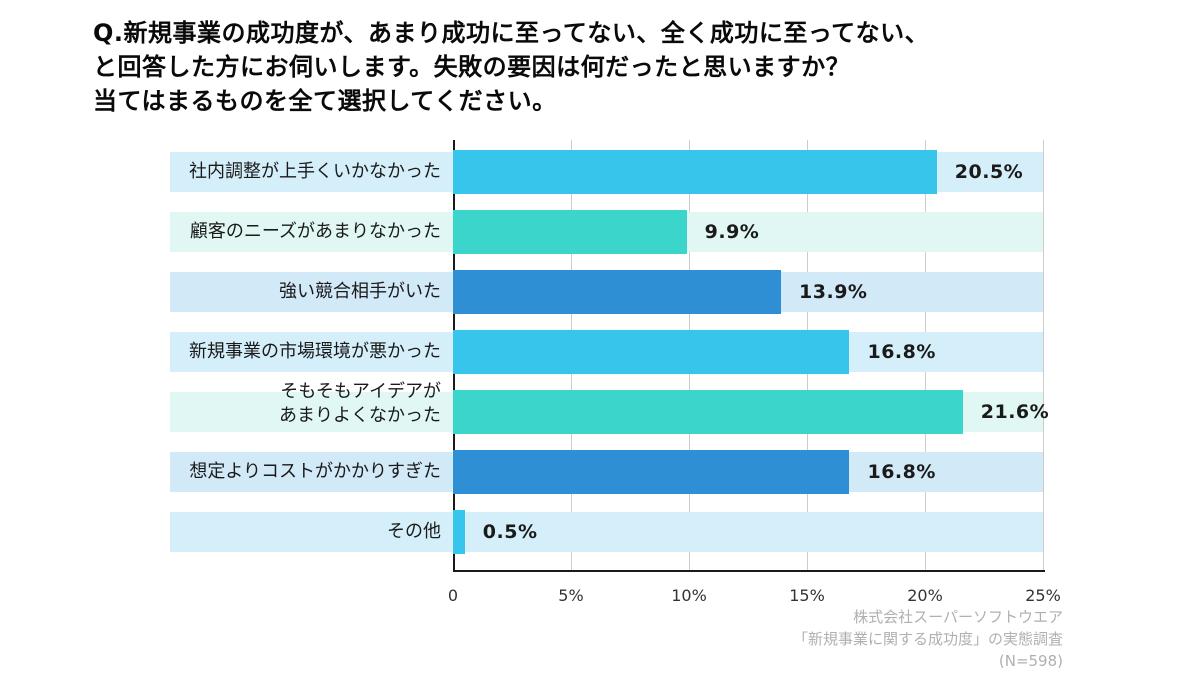 The width and height of the screenshot is (1200, 675). I want to click on category-label: 新規事業の市場環境が悪かった, so click(315, 351).